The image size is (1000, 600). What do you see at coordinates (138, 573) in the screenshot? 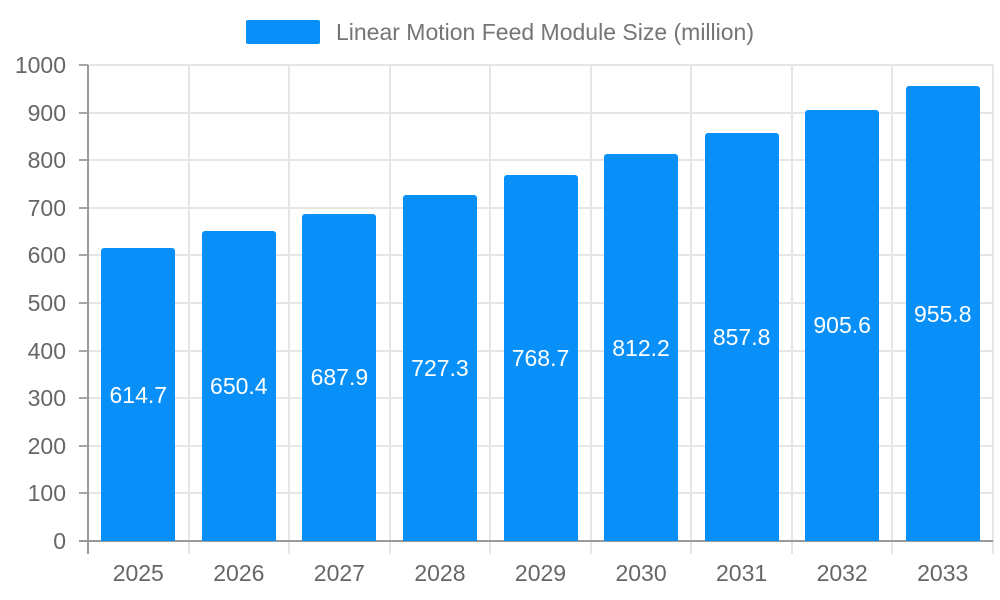
I see `x-axis-tick-label: 2025` at bounding box center [138, 573].